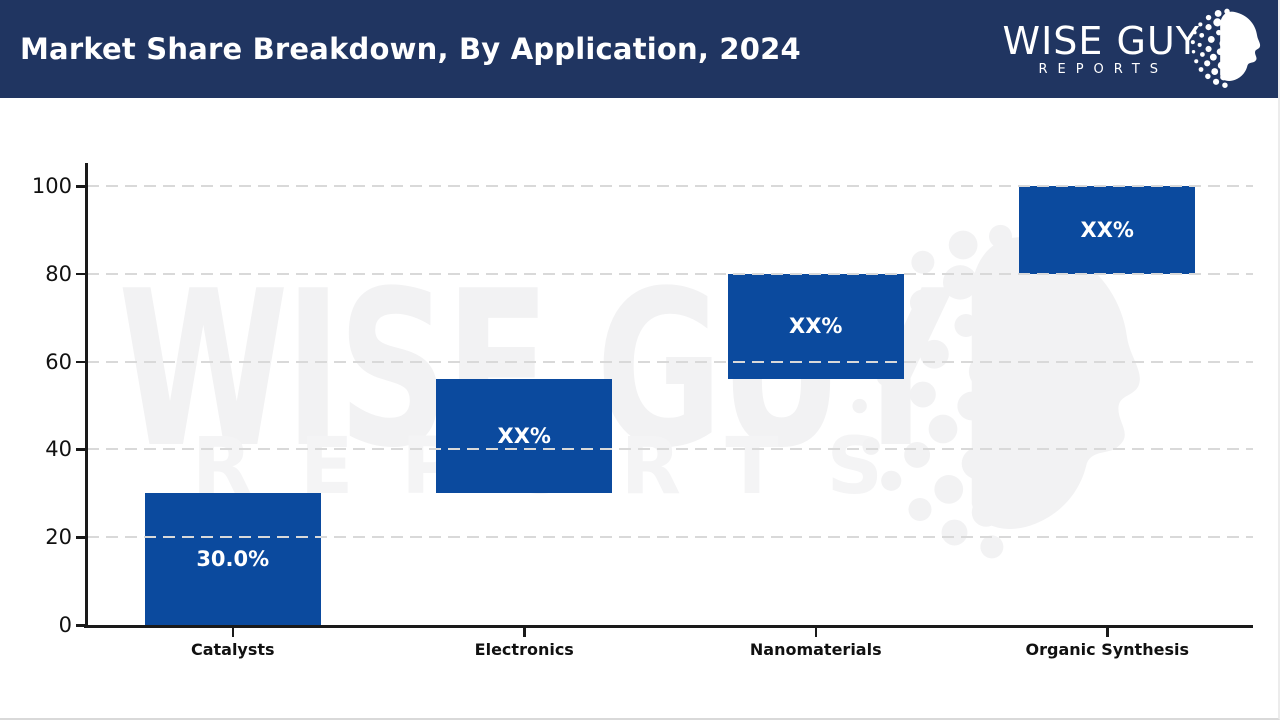  What do you see at coordinates (58, 273) in the screenshot?
I see `y-tick-label-80: 80` at bounding box center [58, 273].